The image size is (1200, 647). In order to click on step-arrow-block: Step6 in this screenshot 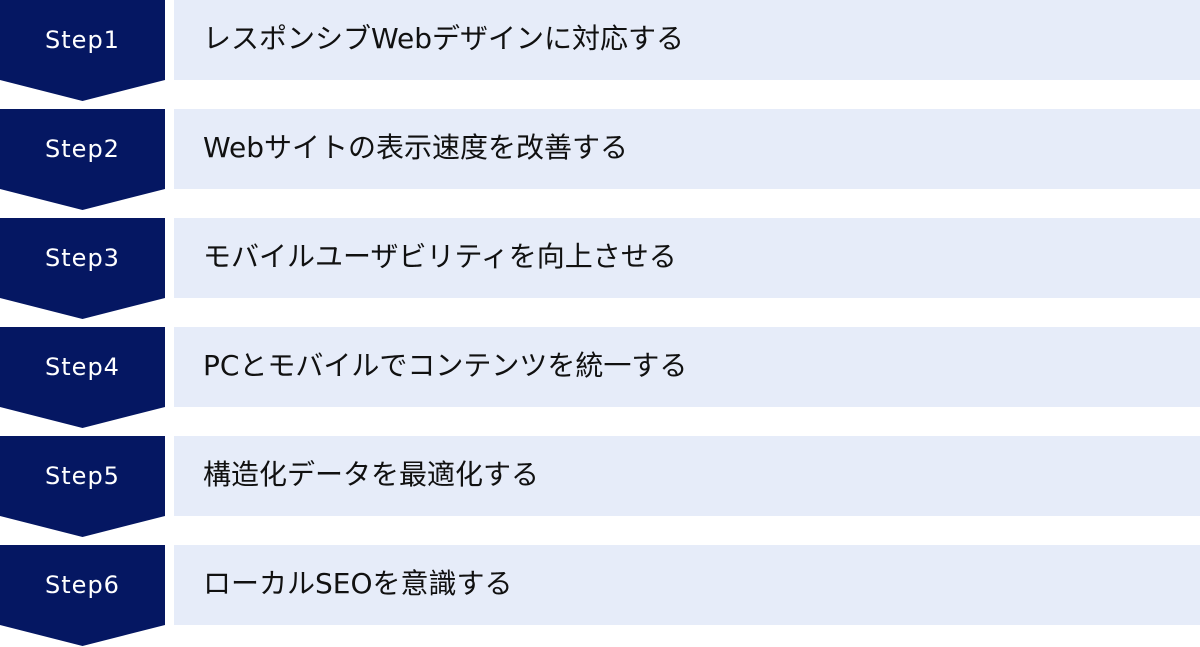, I will do `click(82, 596)`.